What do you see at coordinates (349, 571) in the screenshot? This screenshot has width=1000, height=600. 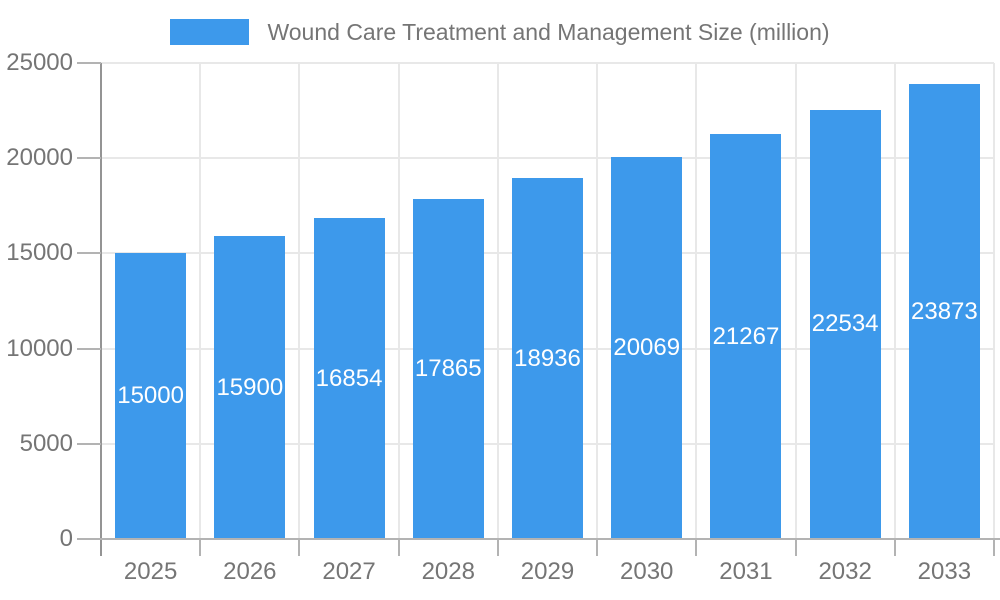 I see `x-tick-label: 2027` at bounding box center [349, 571].